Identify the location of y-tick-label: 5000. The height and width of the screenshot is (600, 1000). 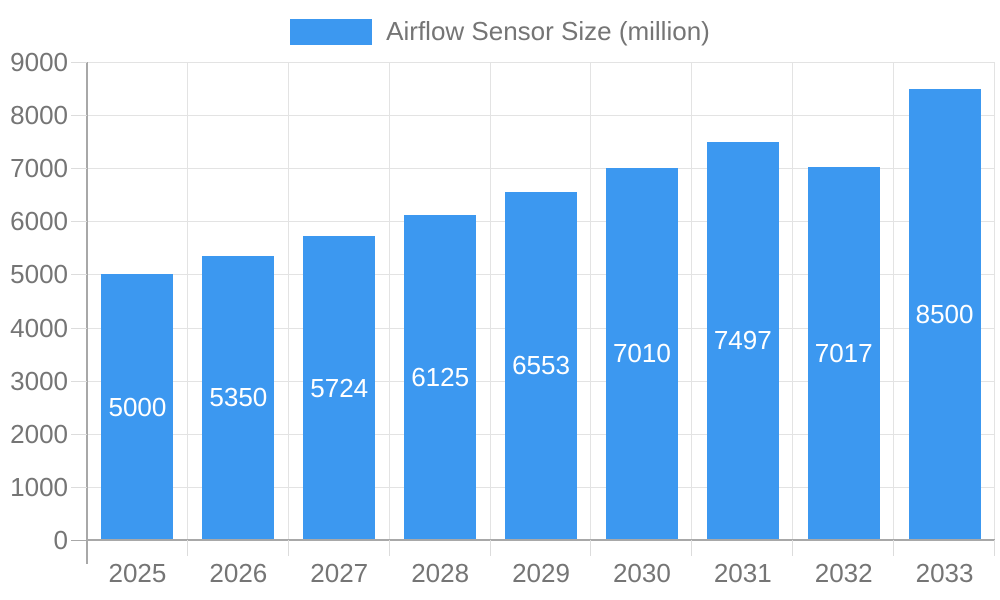
(39, 274).